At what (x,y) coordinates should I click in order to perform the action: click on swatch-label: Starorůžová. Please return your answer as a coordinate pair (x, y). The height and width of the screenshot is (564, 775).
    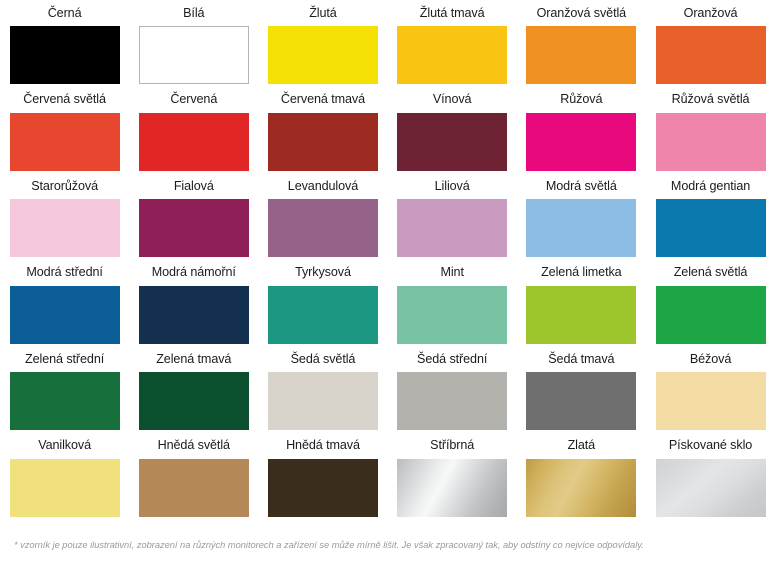
    Looking at the image, I should click on (64, 185).